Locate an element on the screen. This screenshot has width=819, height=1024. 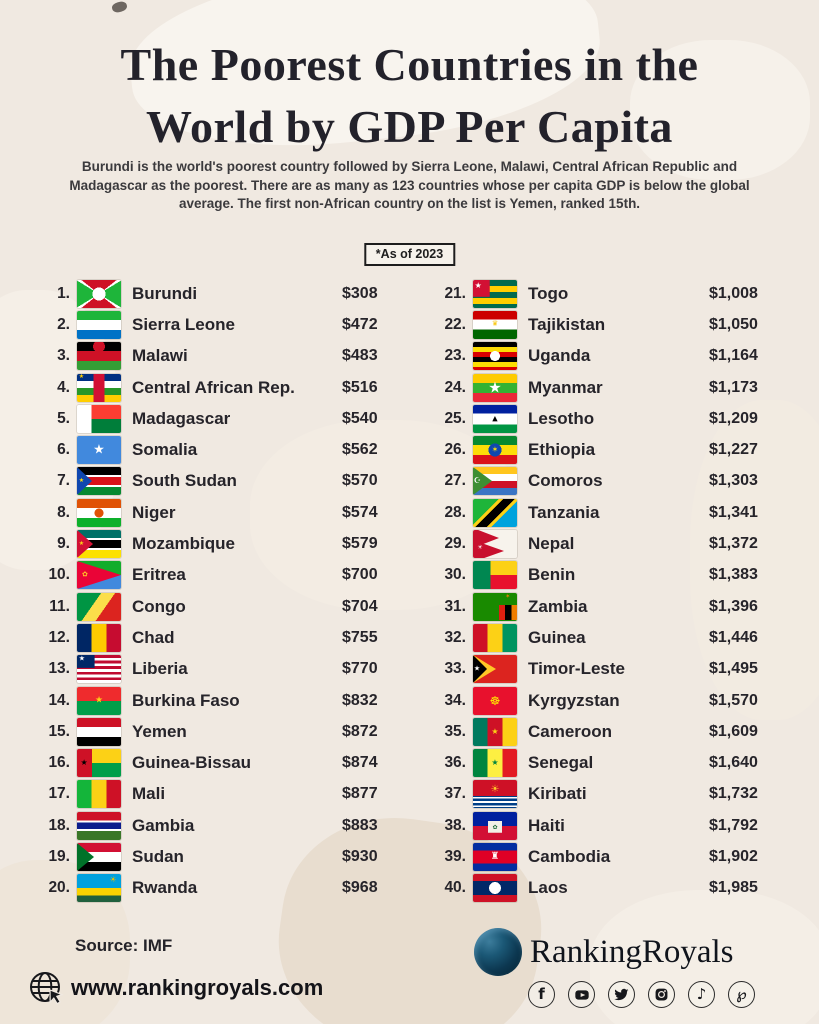
country-name: Somalia is located at coordinates (165, 450).